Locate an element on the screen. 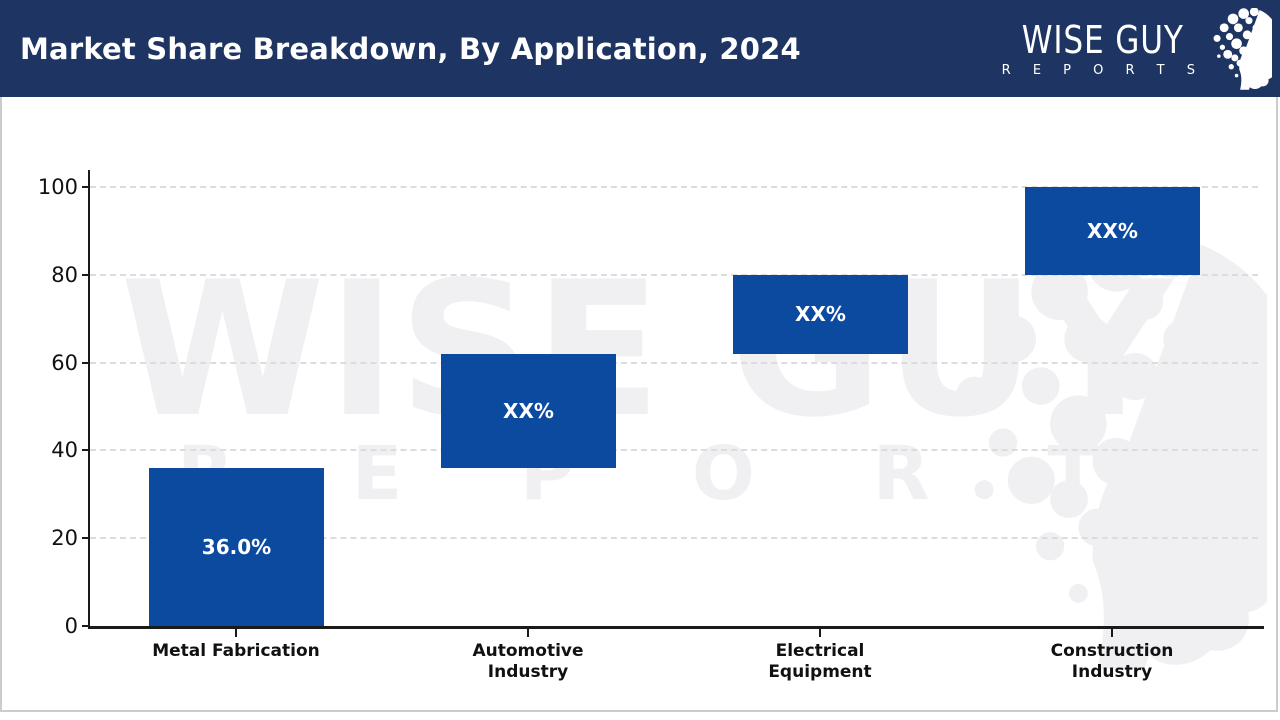  x-category-label: Construction Industry is located at coordinates (1112, 661).